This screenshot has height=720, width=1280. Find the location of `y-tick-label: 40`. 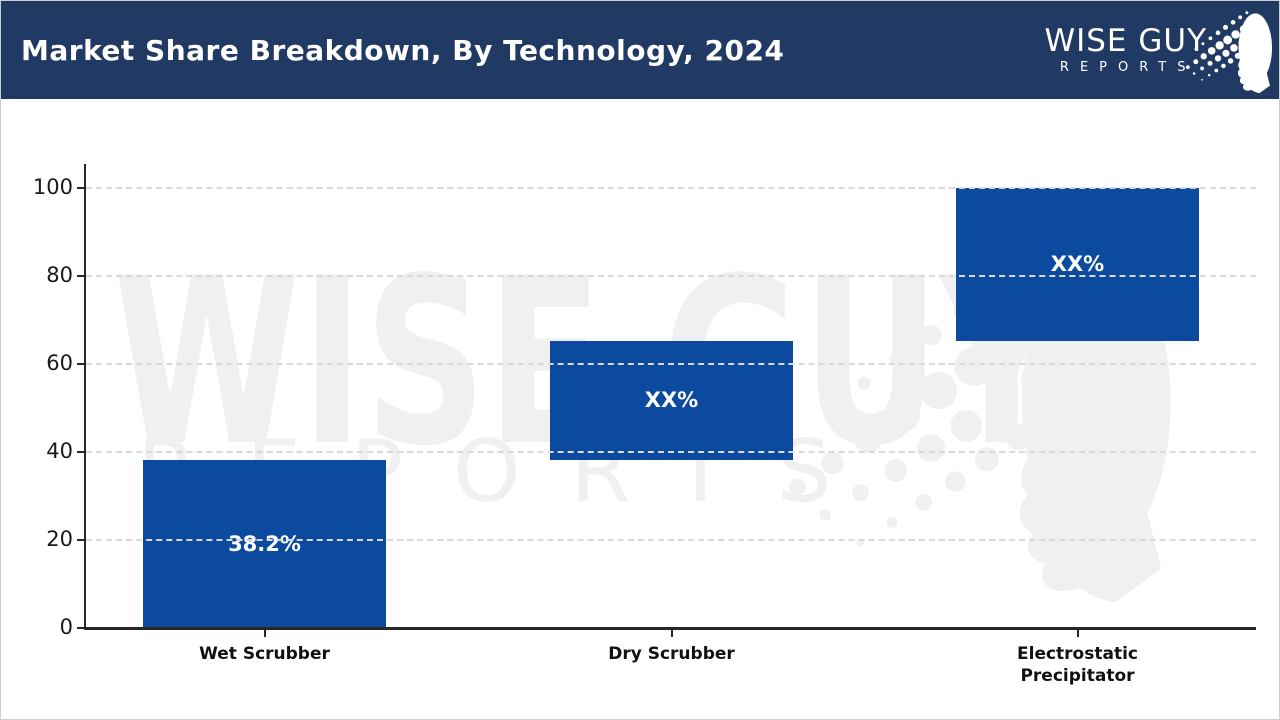

y-tick-label: 40 is located at coordinates (59, 451).